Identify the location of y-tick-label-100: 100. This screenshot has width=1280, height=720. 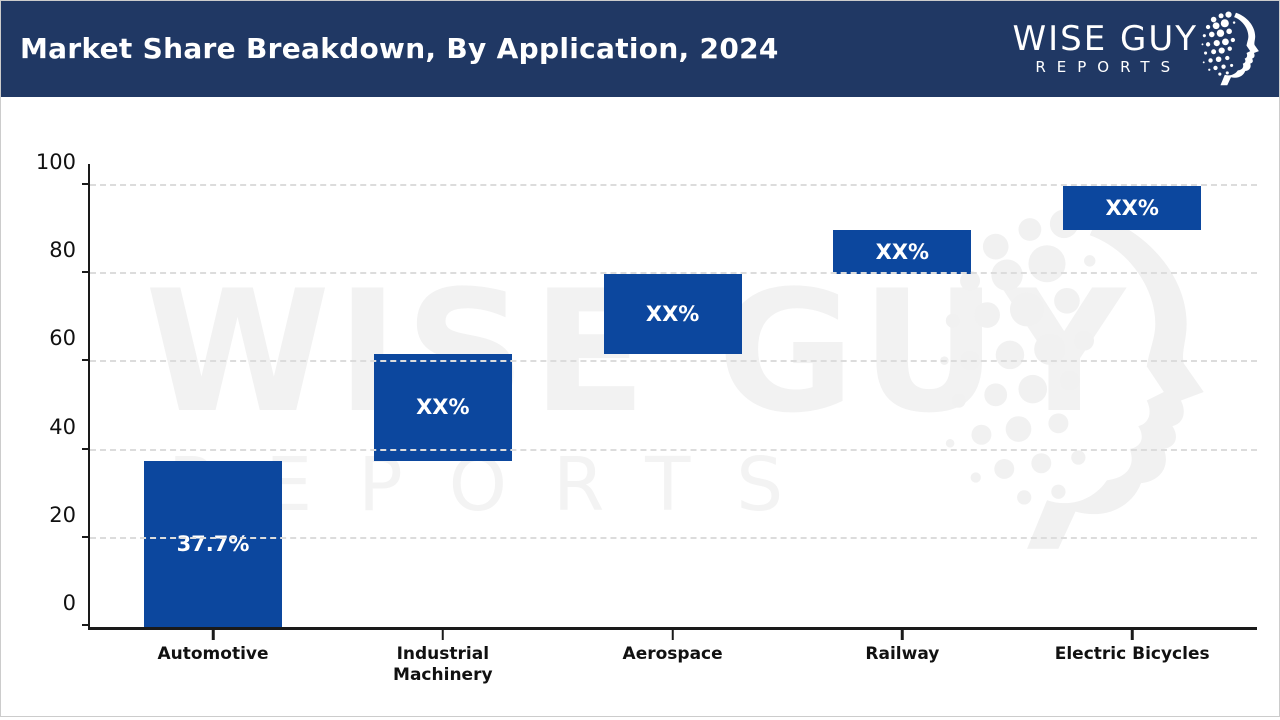
(55, 162).